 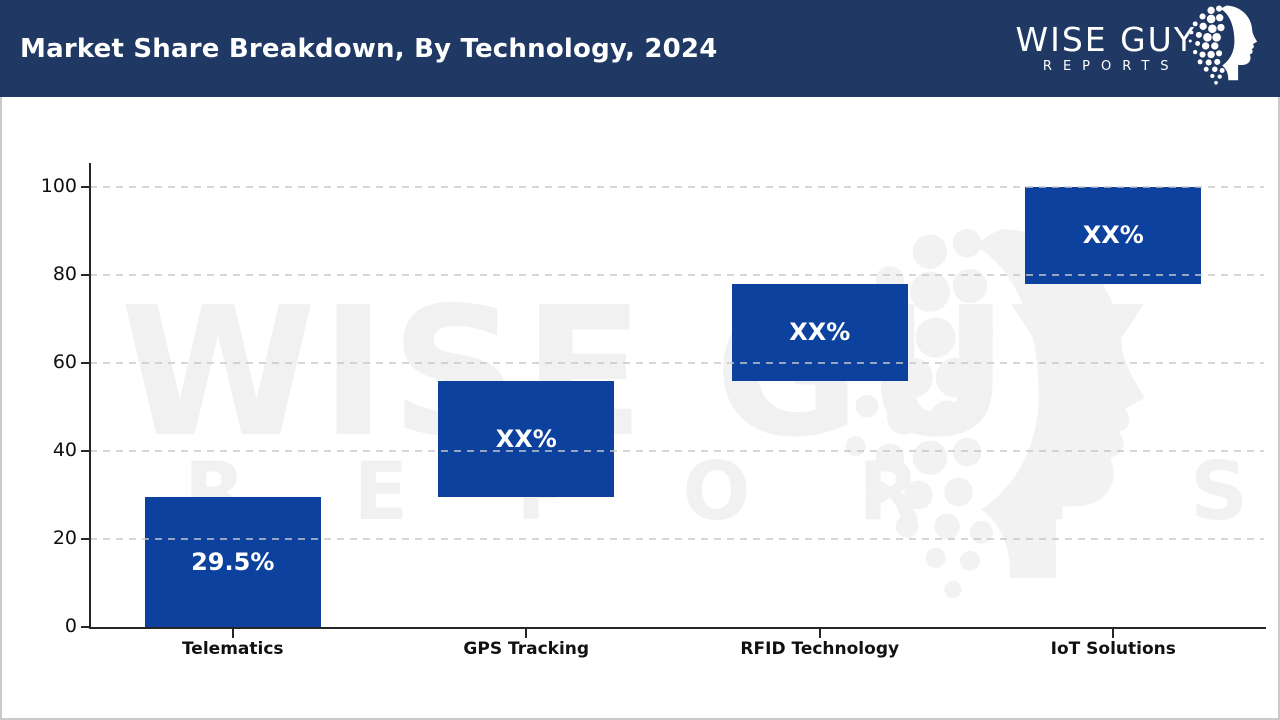 I want to click on bar-rfid-technology: XX%, so click(x=819, y=332).